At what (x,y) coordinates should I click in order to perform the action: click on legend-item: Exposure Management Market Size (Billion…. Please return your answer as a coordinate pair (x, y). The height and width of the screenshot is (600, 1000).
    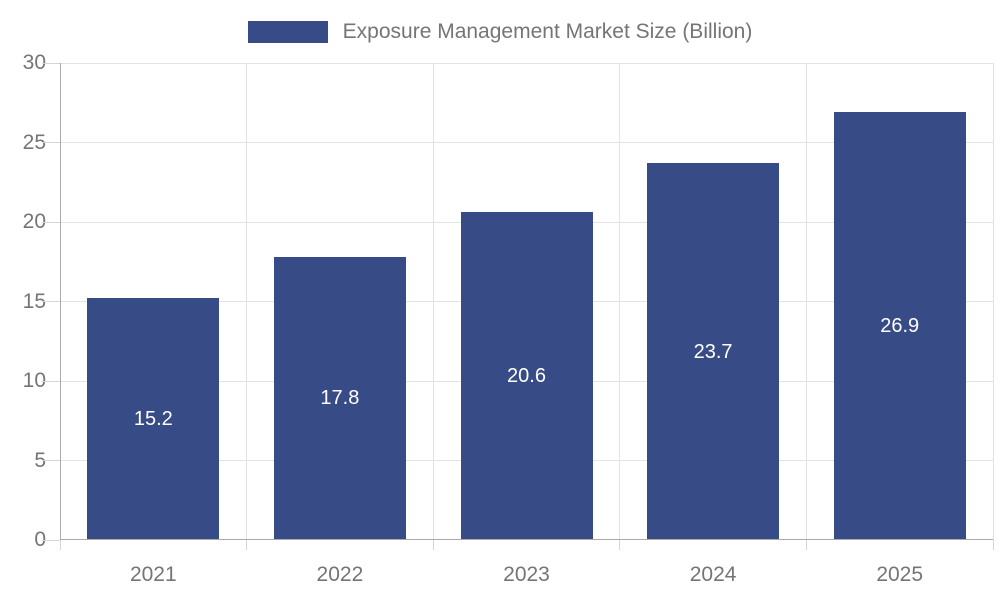
    Looking at the image, I should click on (500, 32).